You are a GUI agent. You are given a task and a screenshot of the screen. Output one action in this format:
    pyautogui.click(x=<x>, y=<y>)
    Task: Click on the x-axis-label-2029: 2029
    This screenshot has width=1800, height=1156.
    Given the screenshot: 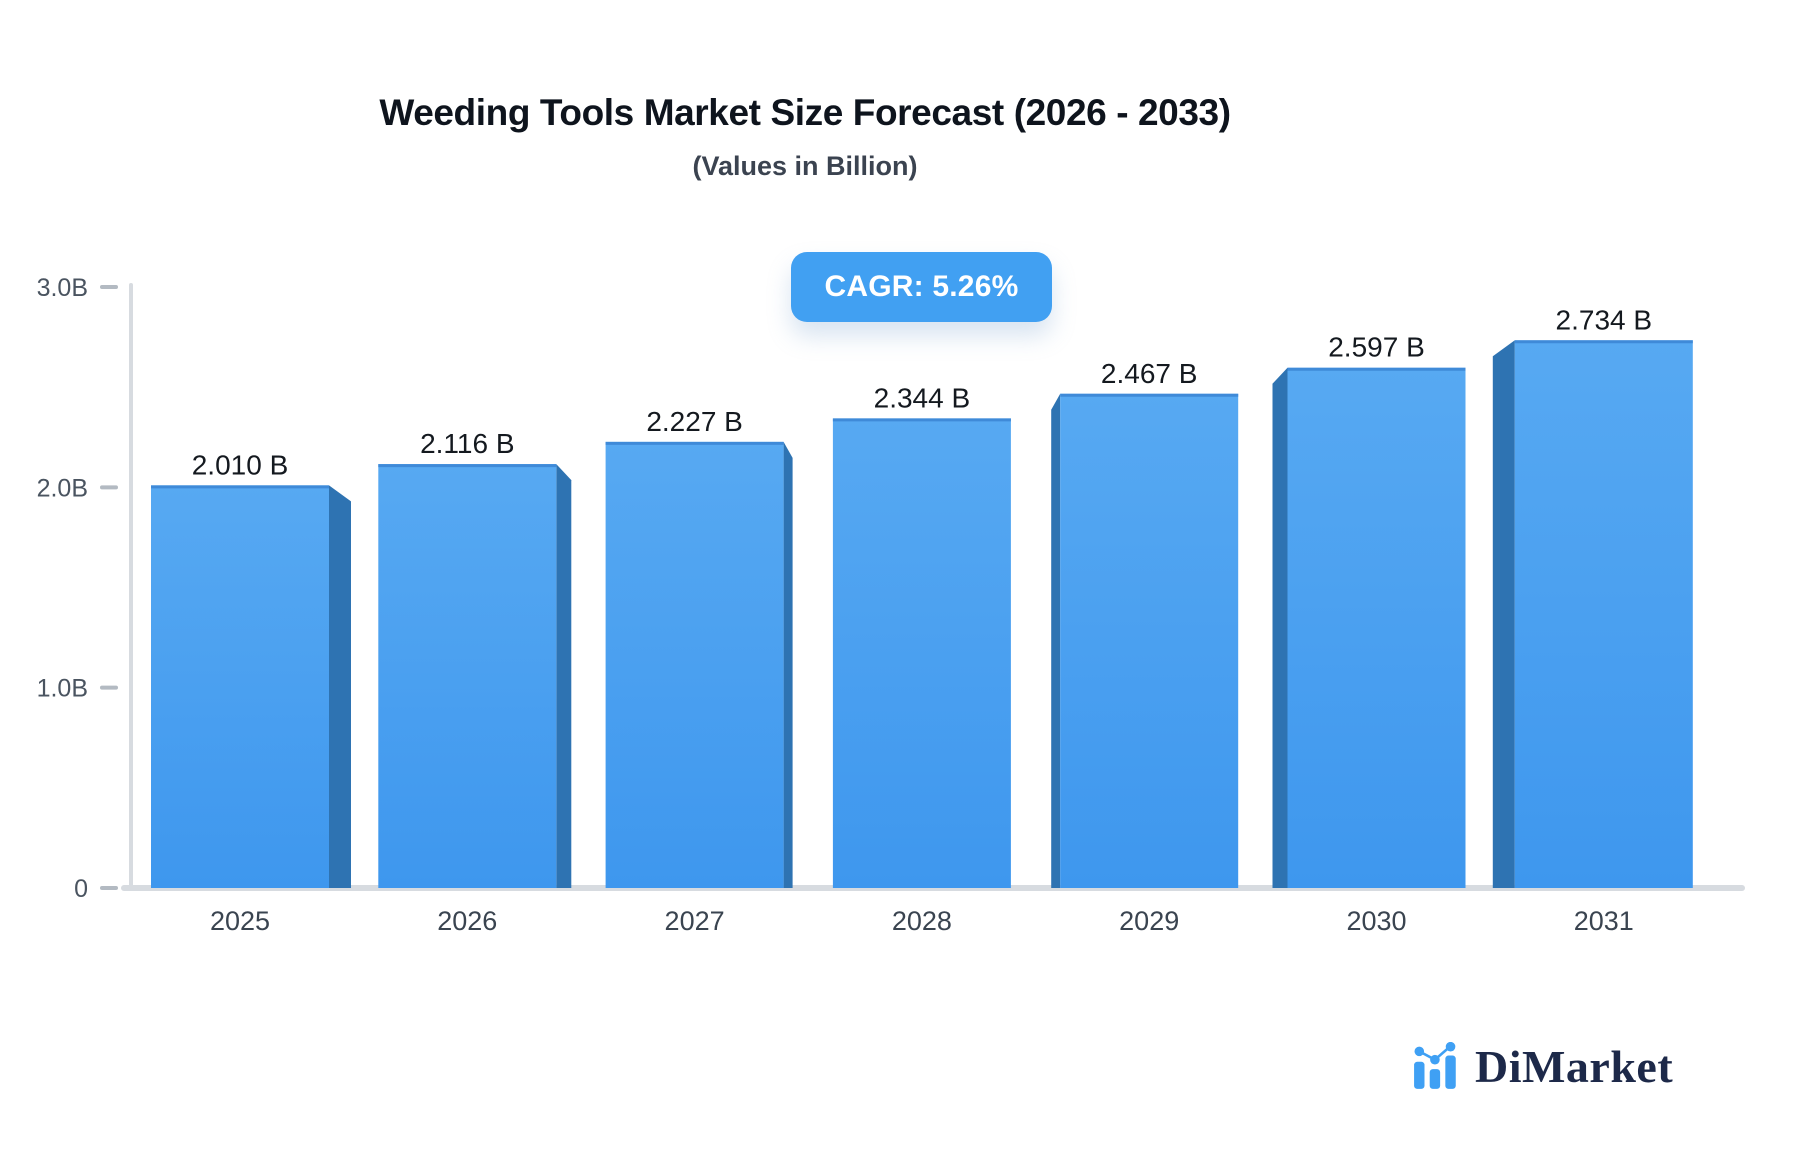 What is the action you would take?
    pyautogui.click(x=1149, y=921)
    